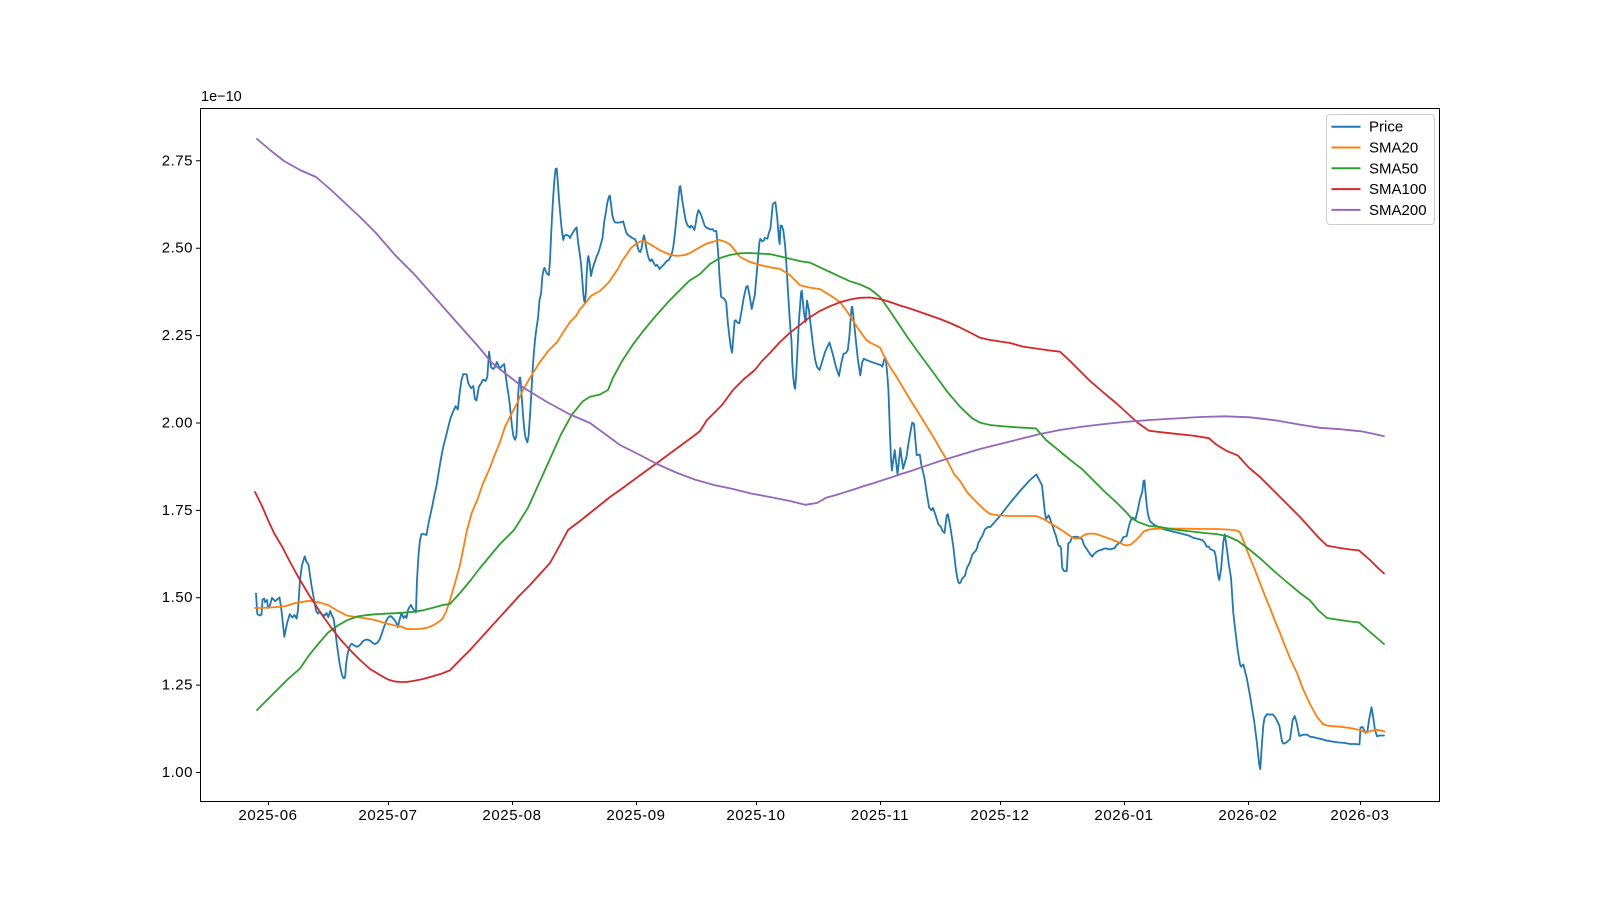 Image resolution: width=1600 pixels, height=905 pixels. What do you see at coordinates (511, 815) in the screenshot?
I see `svg-text: 2025-08` at bounding box center [511, 815].